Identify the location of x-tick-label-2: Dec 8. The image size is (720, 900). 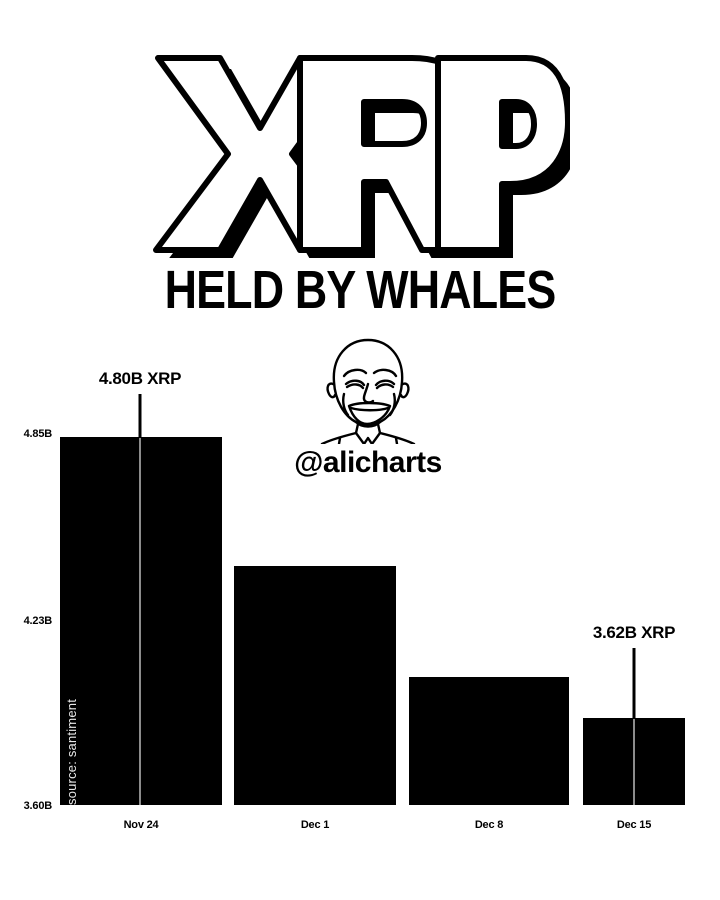
(489, 825).